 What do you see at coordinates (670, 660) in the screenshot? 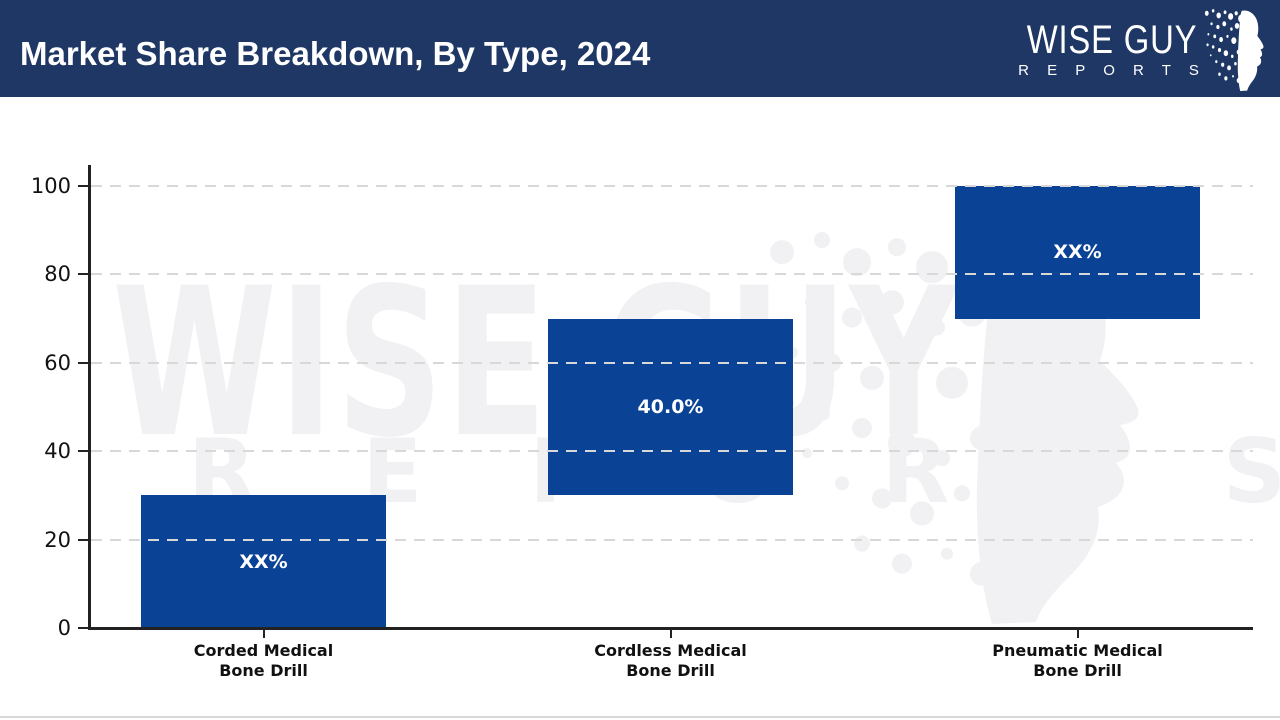
I see `x-category-label-2: Cordless Medical Bone Drill` at bounding box center [670, 660].